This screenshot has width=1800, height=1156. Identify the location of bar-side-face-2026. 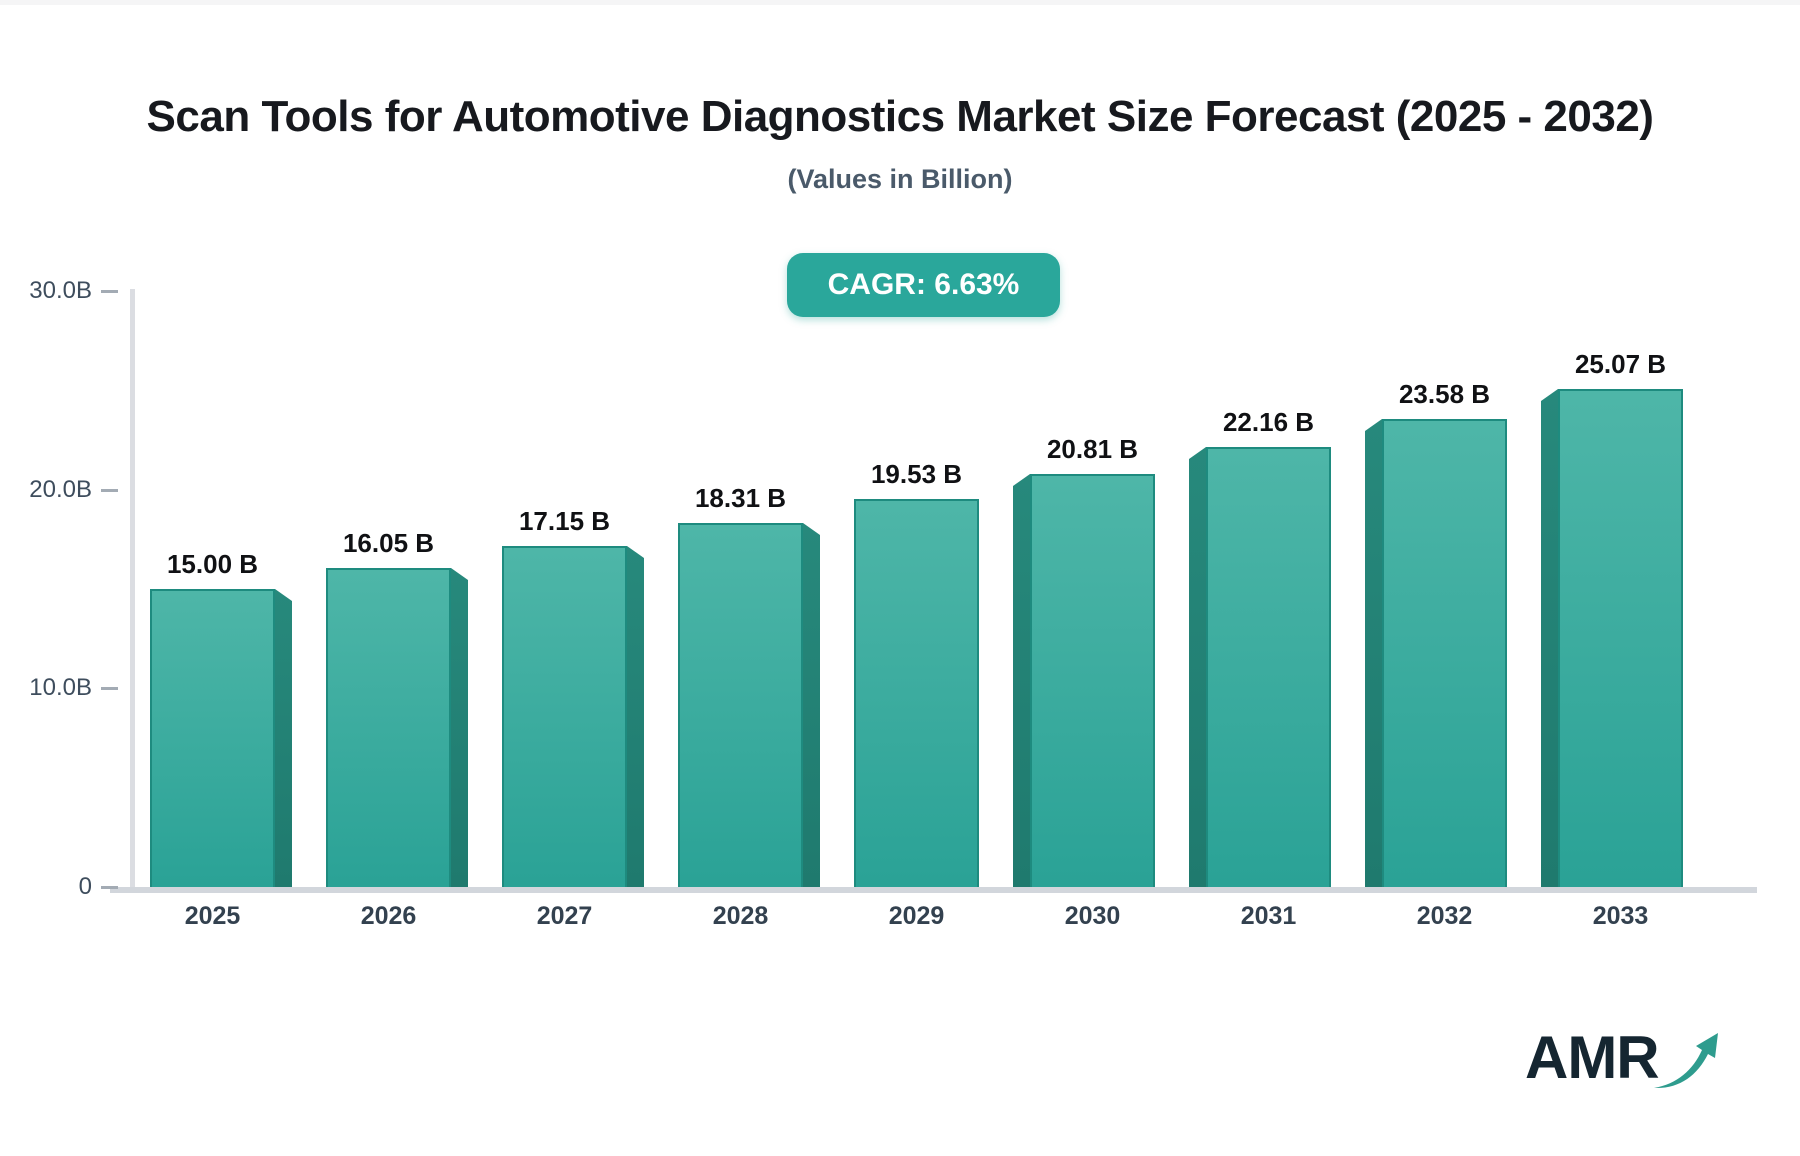
(459, 727).